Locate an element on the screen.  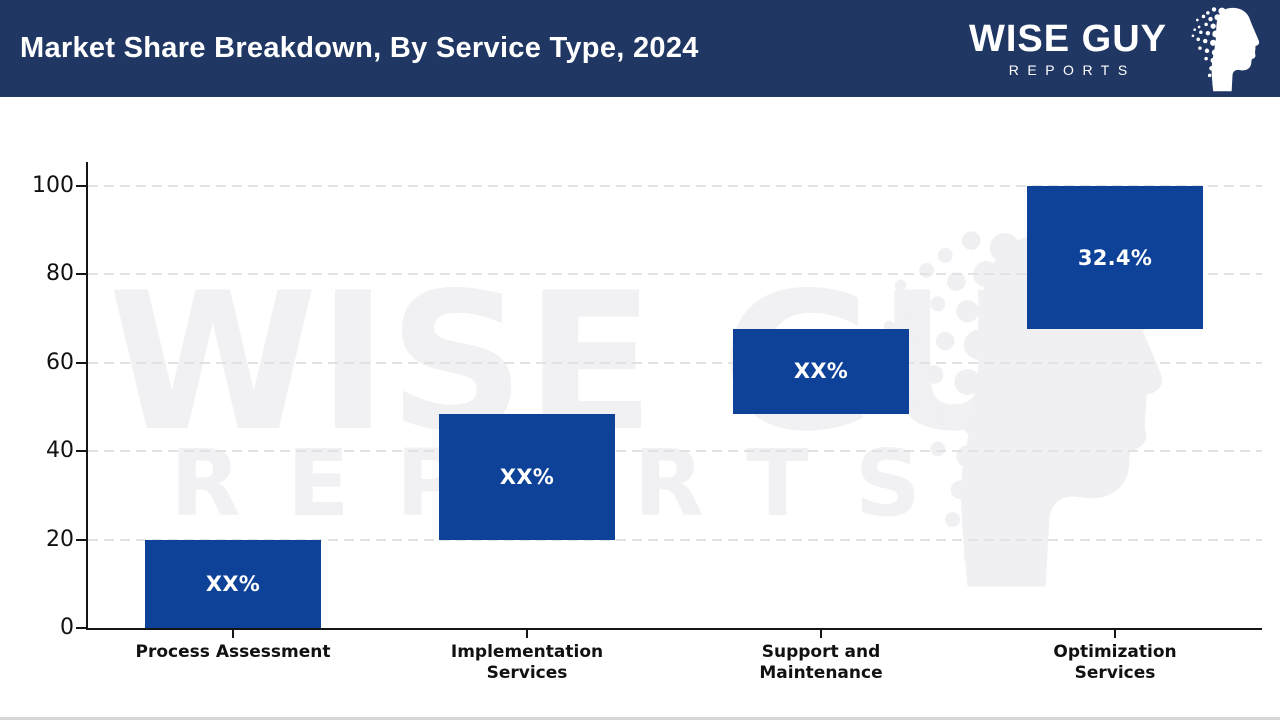
x-axis-line is located at coordinates (674, 629).